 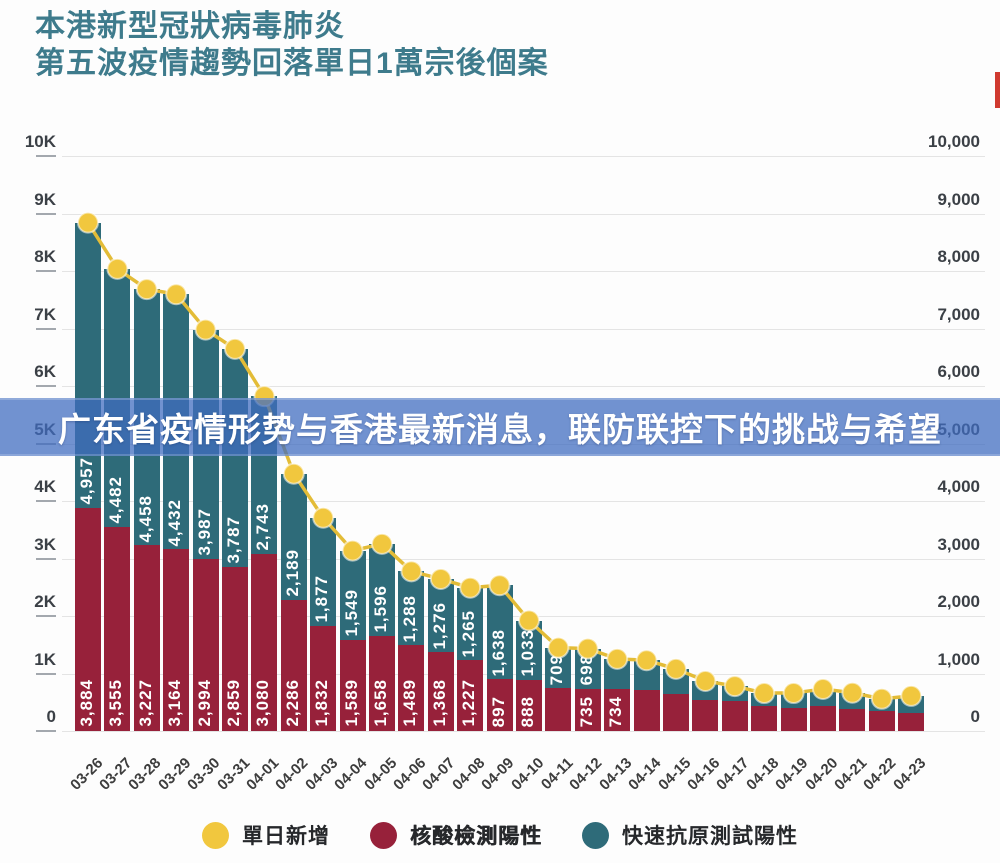 I want to click on bar-04-10-rapid-value: 1,033, so click(x=527, y=653).